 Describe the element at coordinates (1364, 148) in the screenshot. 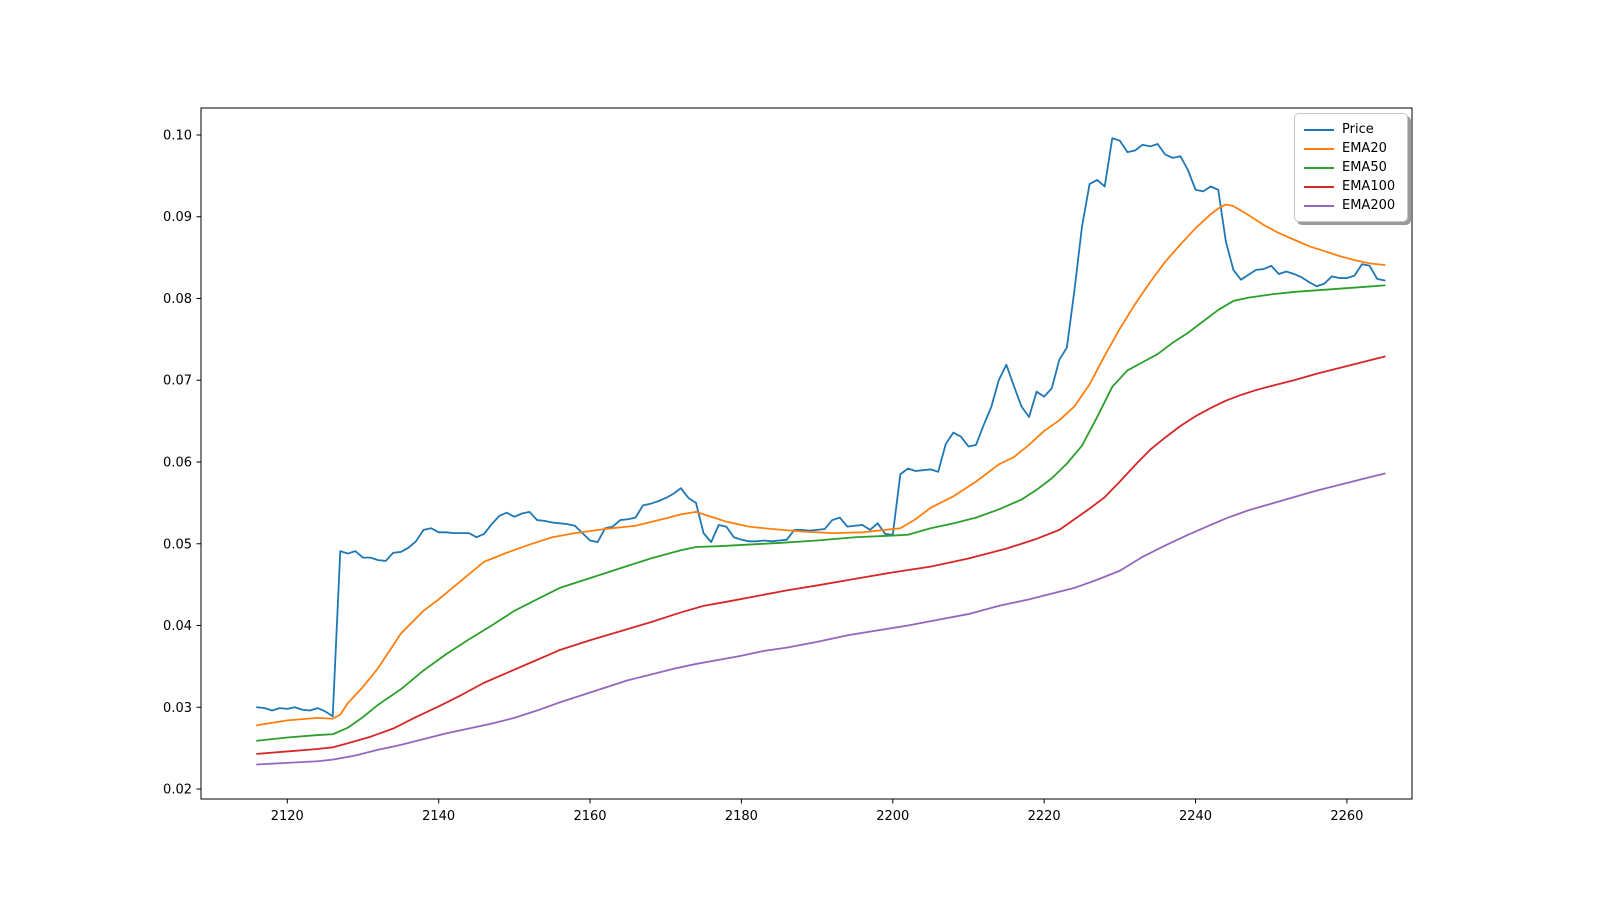

I see `legend-label-ema20: EMA20` at that location.